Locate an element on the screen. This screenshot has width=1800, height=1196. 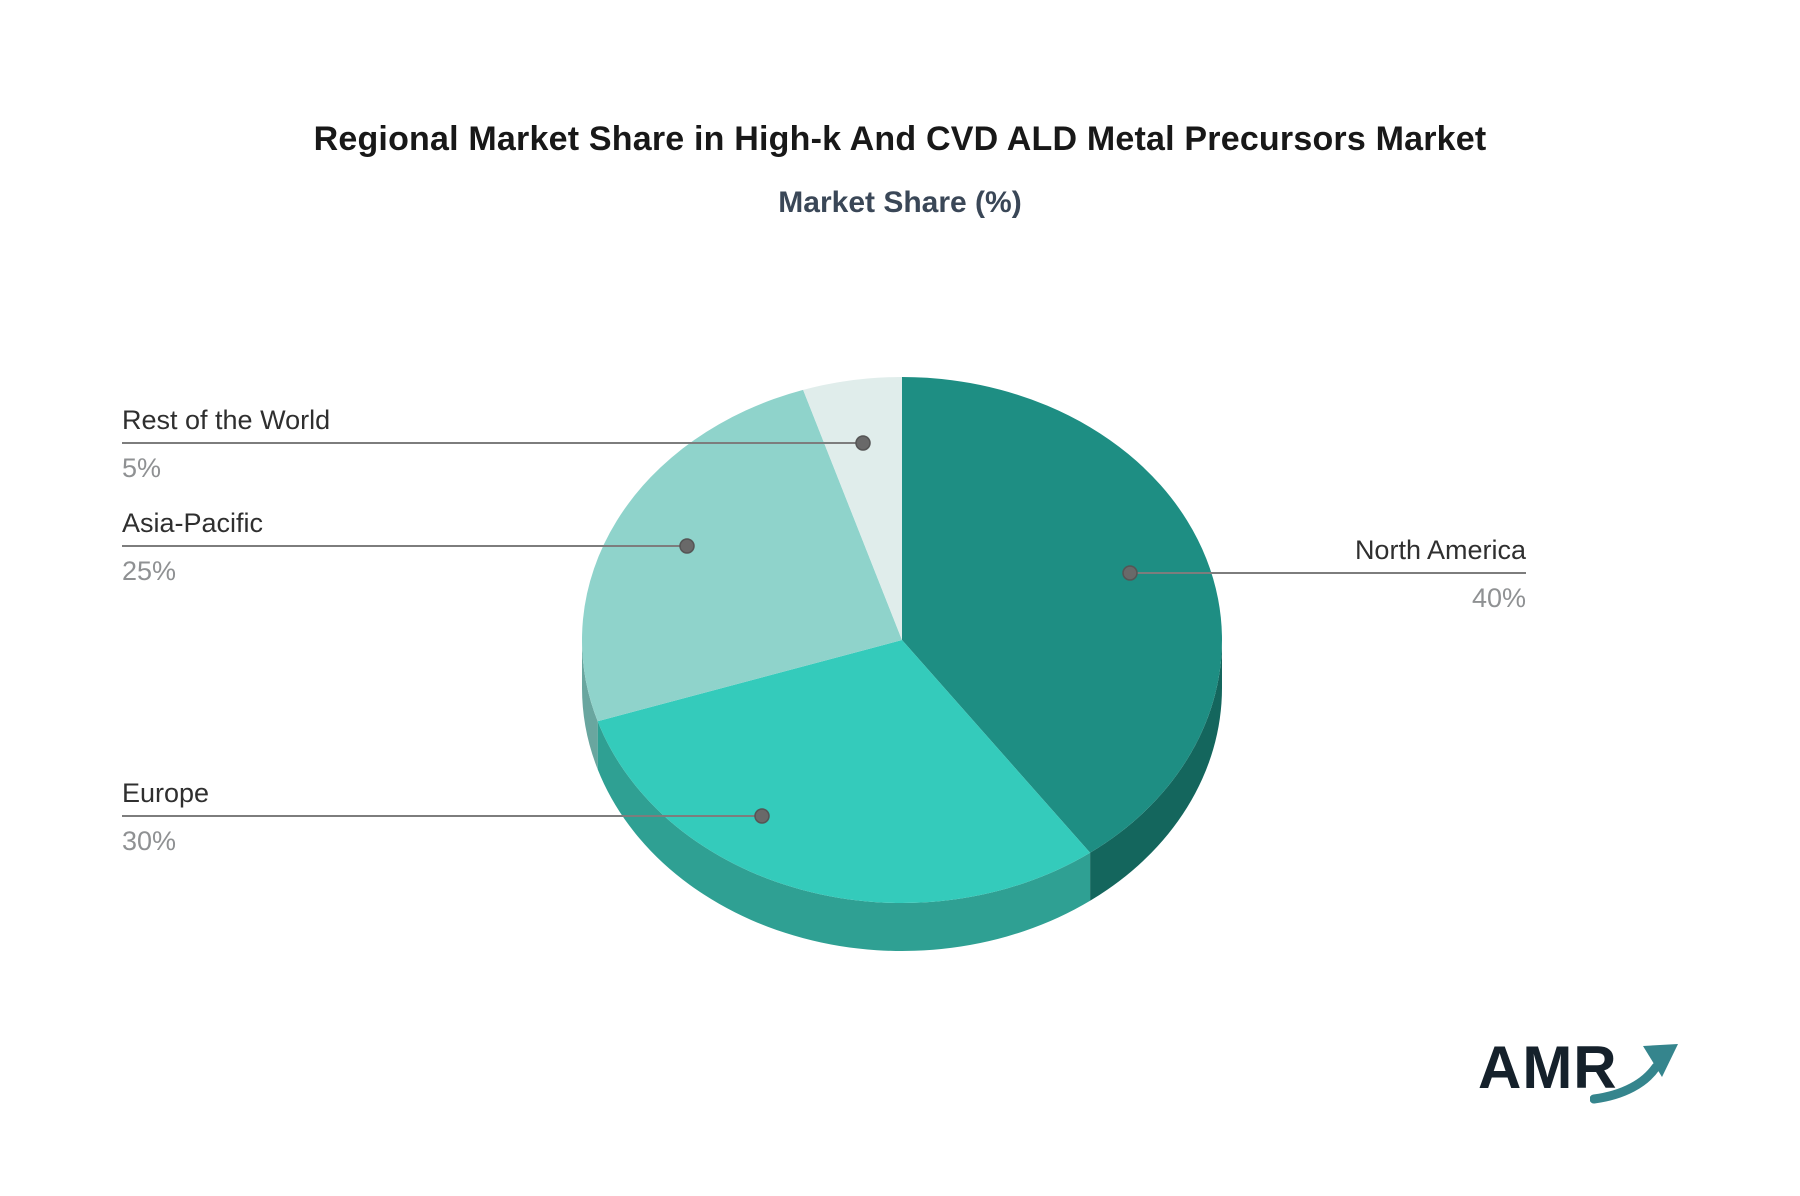
leader-dot-north-america is located at coordinates (1130, 573).